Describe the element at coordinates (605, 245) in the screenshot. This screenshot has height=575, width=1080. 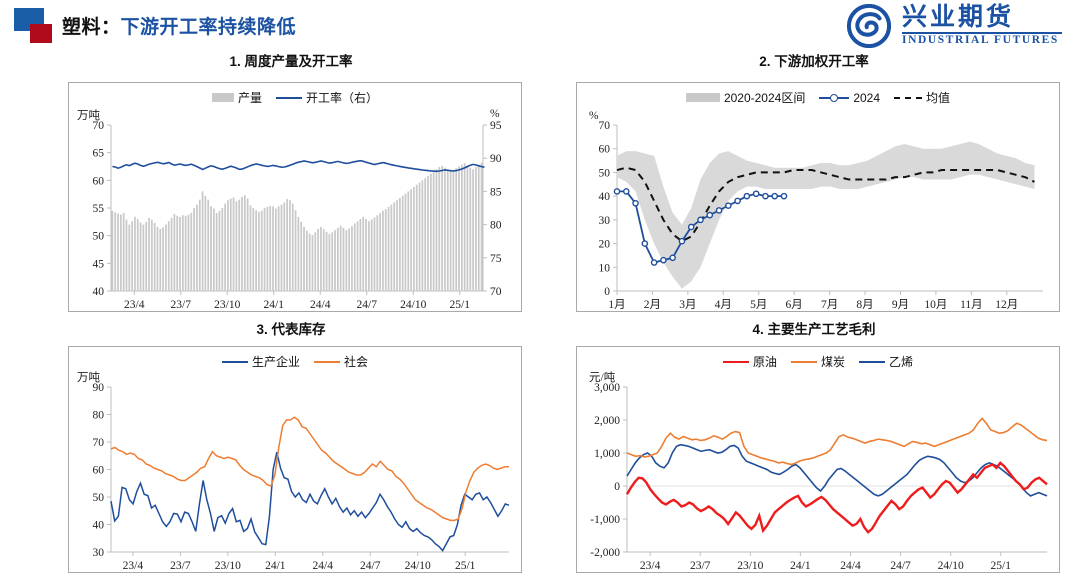
I see `svg-text: 20` at that location.